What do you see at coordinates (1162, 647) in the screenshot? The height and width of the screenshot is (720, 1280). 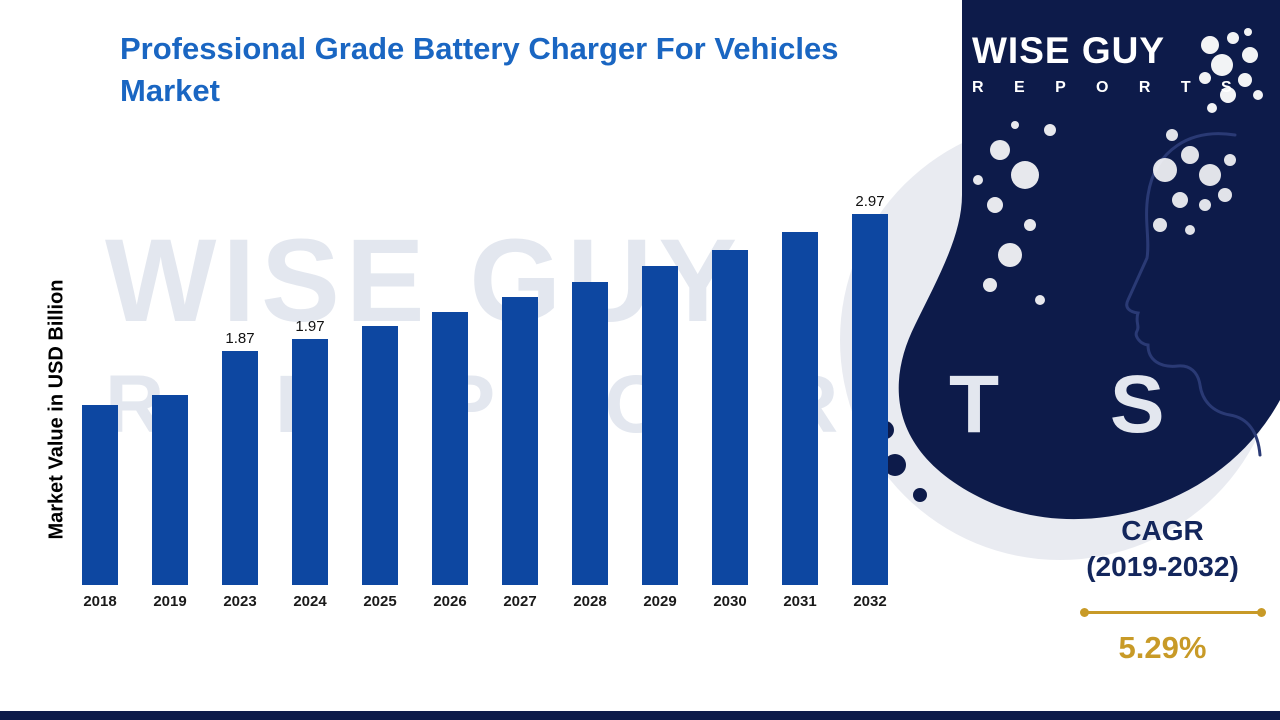 I see `cagr-value: 5.29%` at bounding box center [1162, 647].